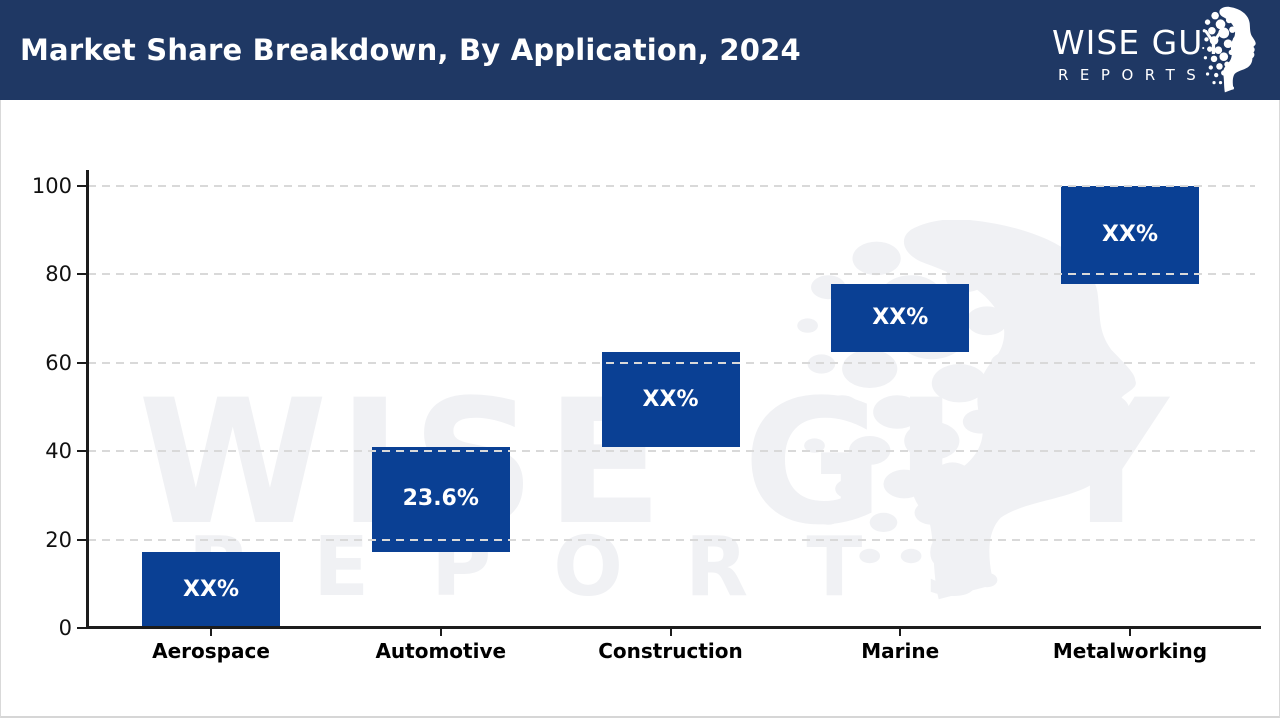  I want to click on x-axis-label: Marine, so click(900, 651).